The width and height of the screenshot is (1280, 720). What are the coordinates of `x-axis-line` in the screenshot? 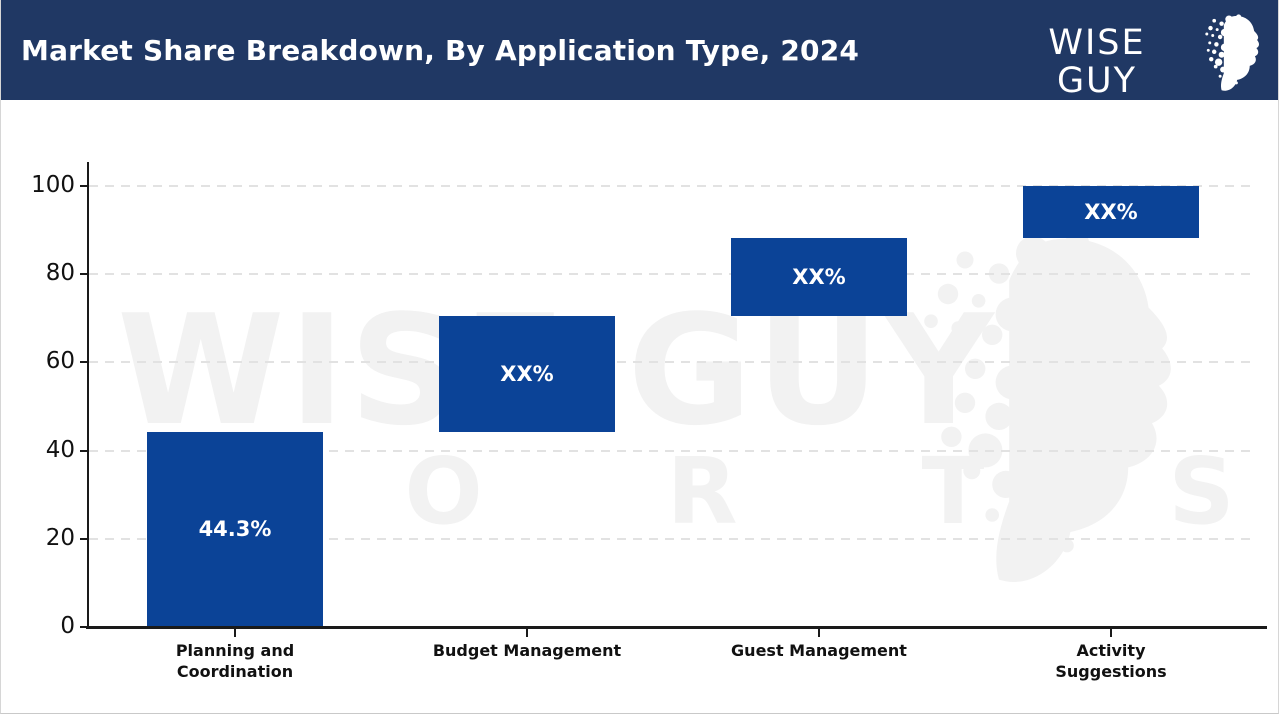 It's located at (676, 627).